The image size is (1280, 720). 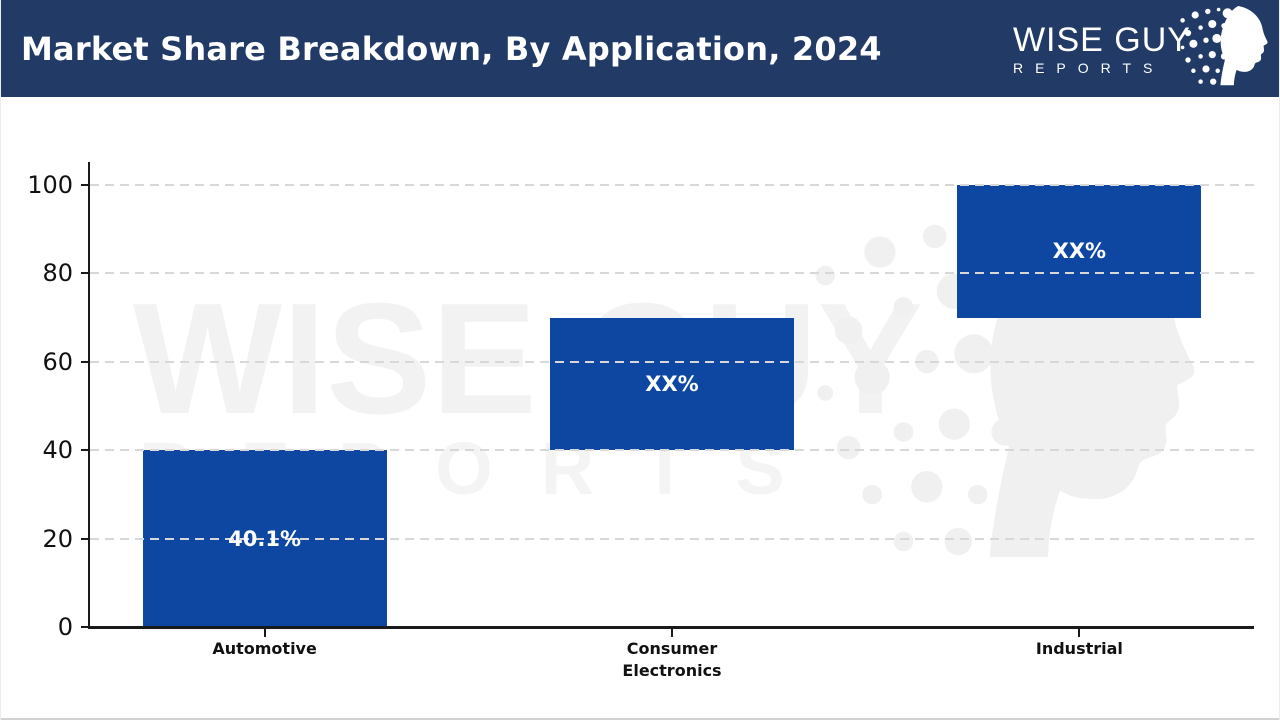 What do you see at coordinates (57, 361) in the screenshot?
I see `y-tick-label: 60` at bounding box center [57, 361].